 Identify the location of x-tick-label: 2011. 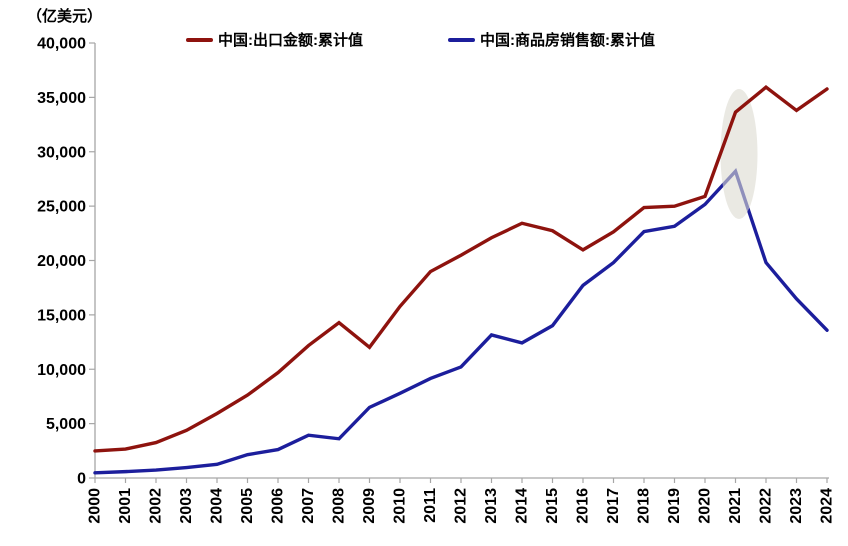
(430, 505).